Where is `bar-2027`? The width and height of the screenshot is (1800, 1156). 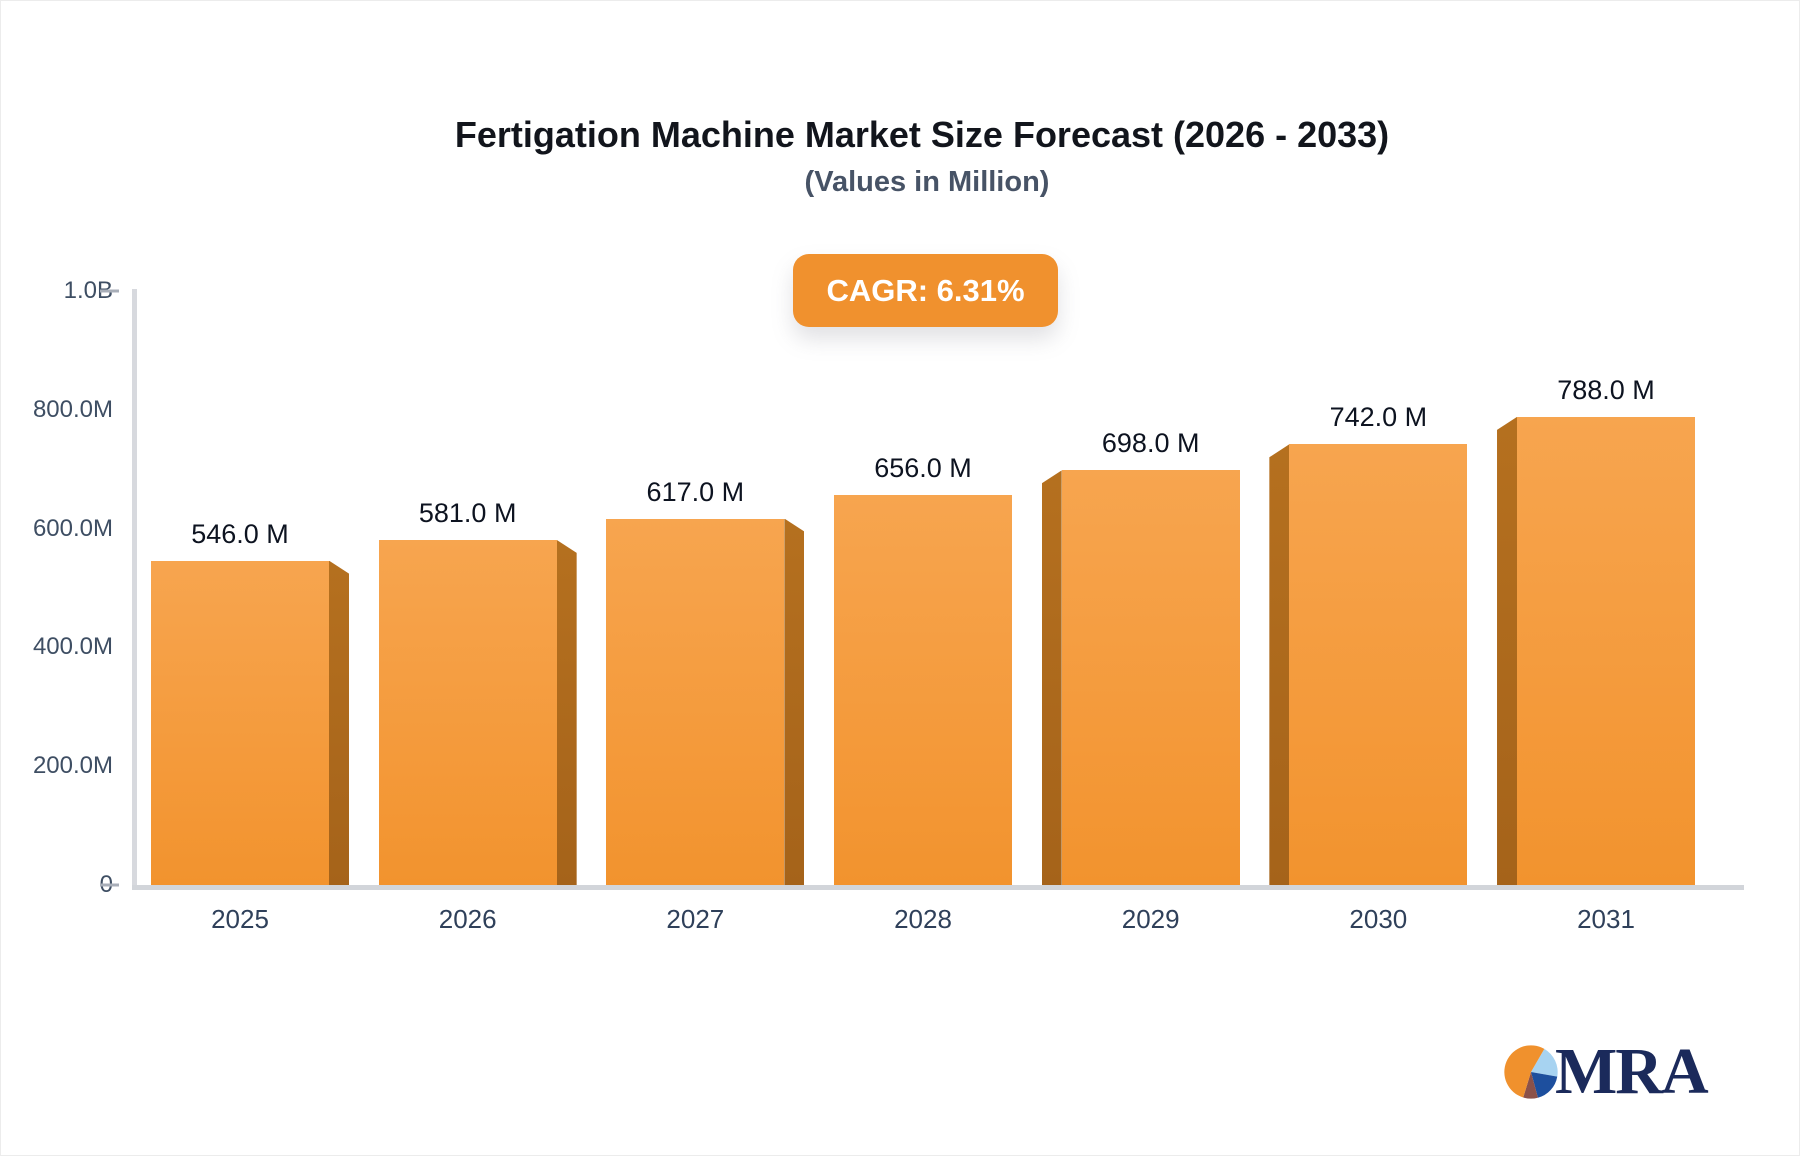 bar-2027 is located at coordinates (695, 701).